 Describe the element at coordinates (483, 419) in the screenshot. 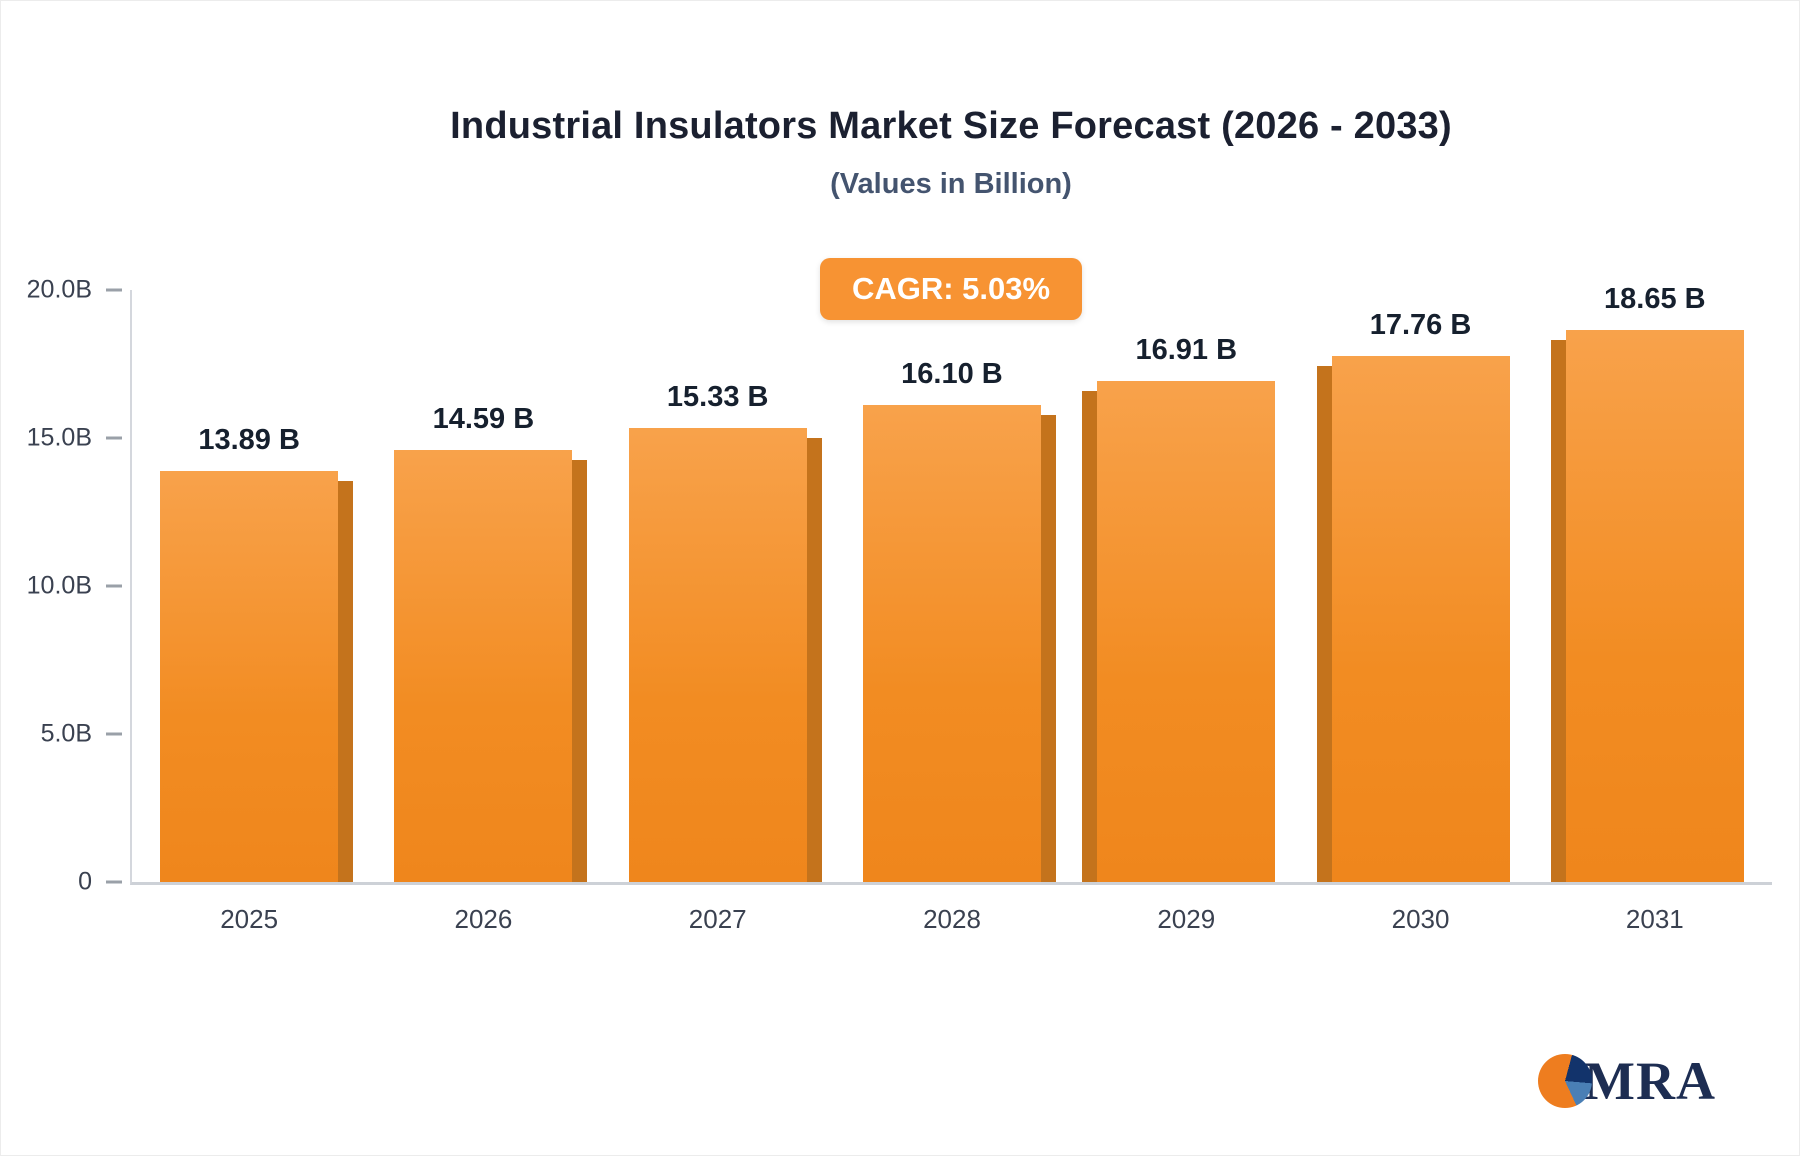

I see `bar-value-label: 14.59 B` at that location.